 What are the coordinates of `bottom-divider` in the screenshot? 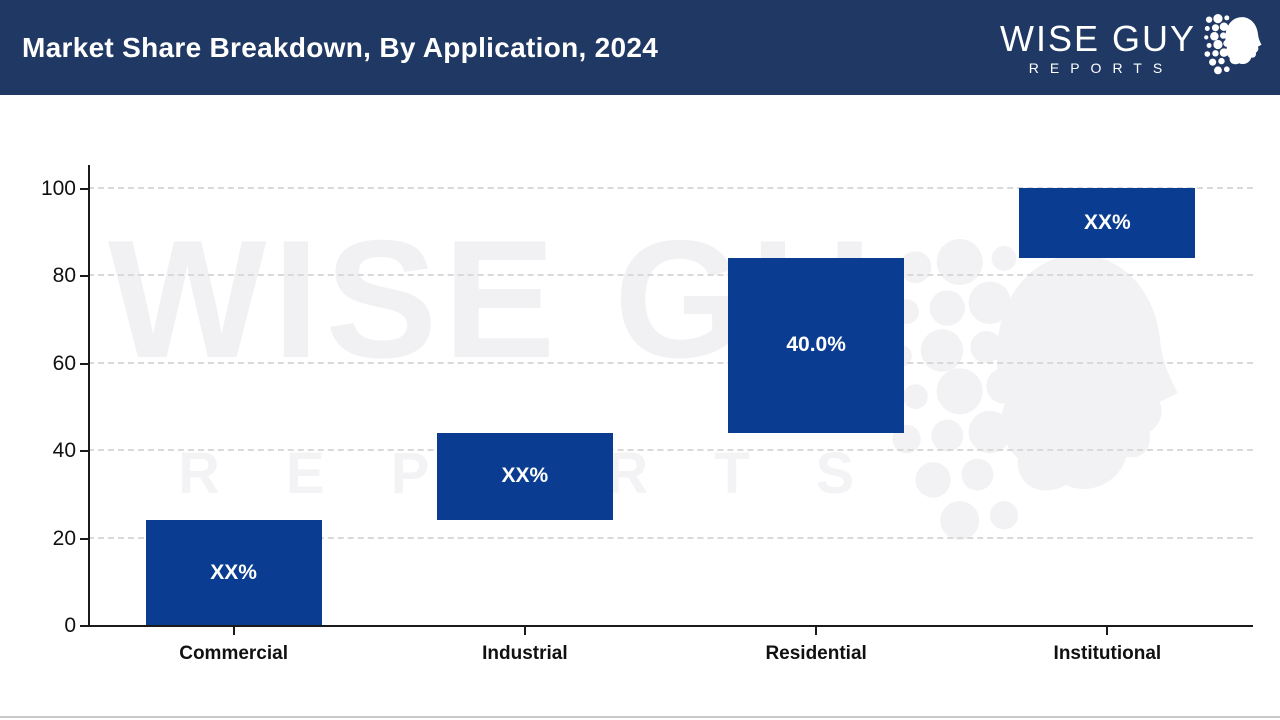 It's located at (640, 717).